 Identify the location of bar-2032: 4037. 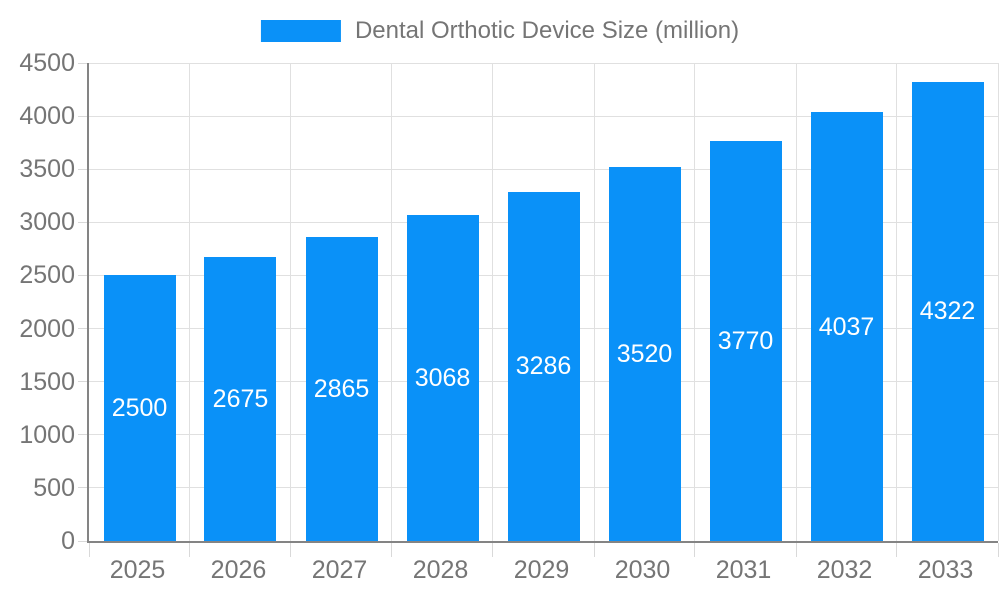
(846, 326).